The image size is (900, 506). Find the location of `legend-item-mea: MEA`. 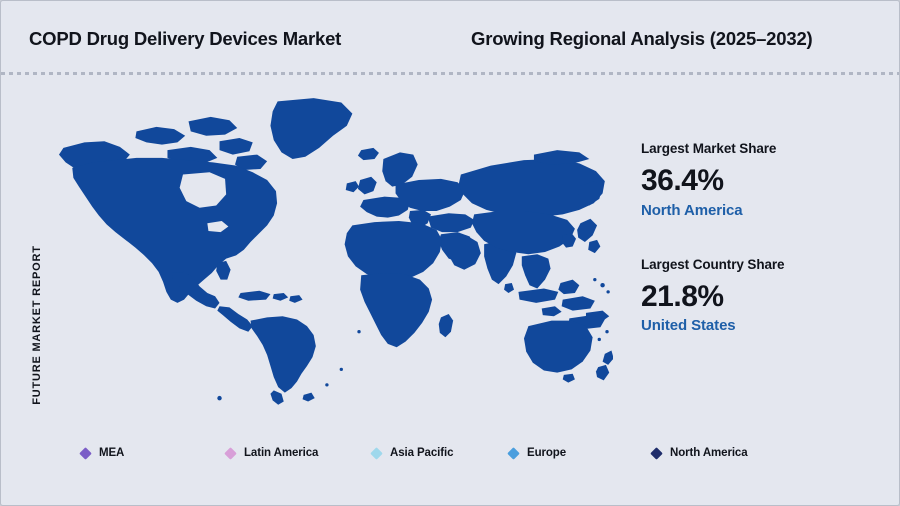

legend-item-mea: MEA is located at coordinates (102, 453).